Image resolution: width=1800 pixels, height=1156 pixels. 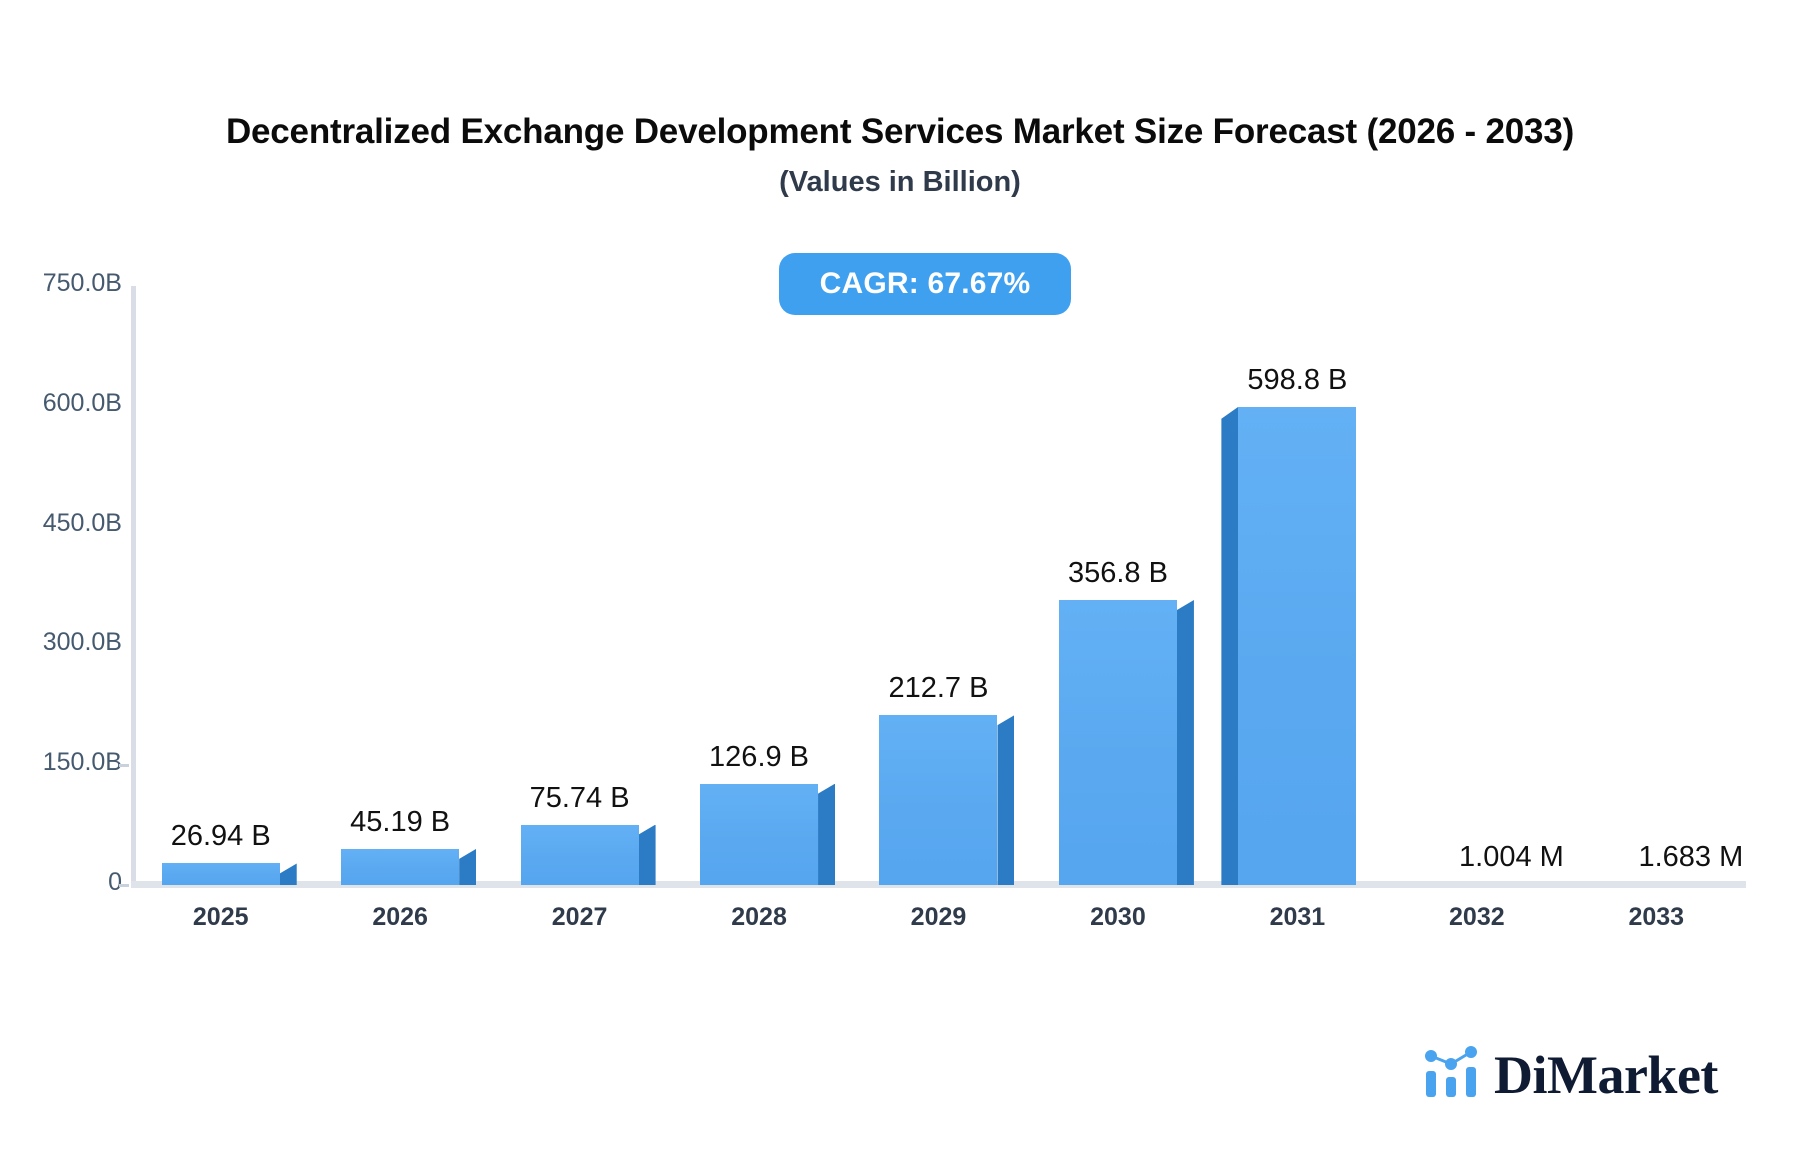 I want to click on x-axis-label-2026: 2026, so click(x=400, y=917).